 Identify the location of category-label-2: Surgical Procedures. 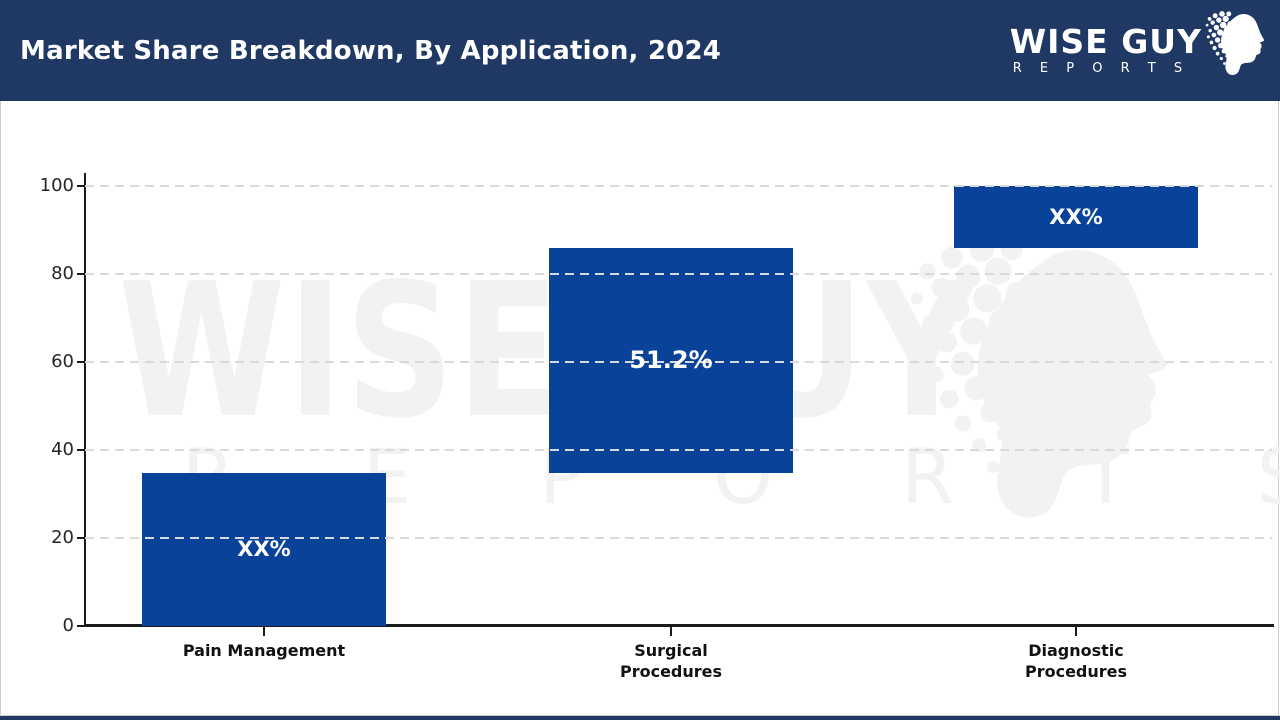
(671, 661).